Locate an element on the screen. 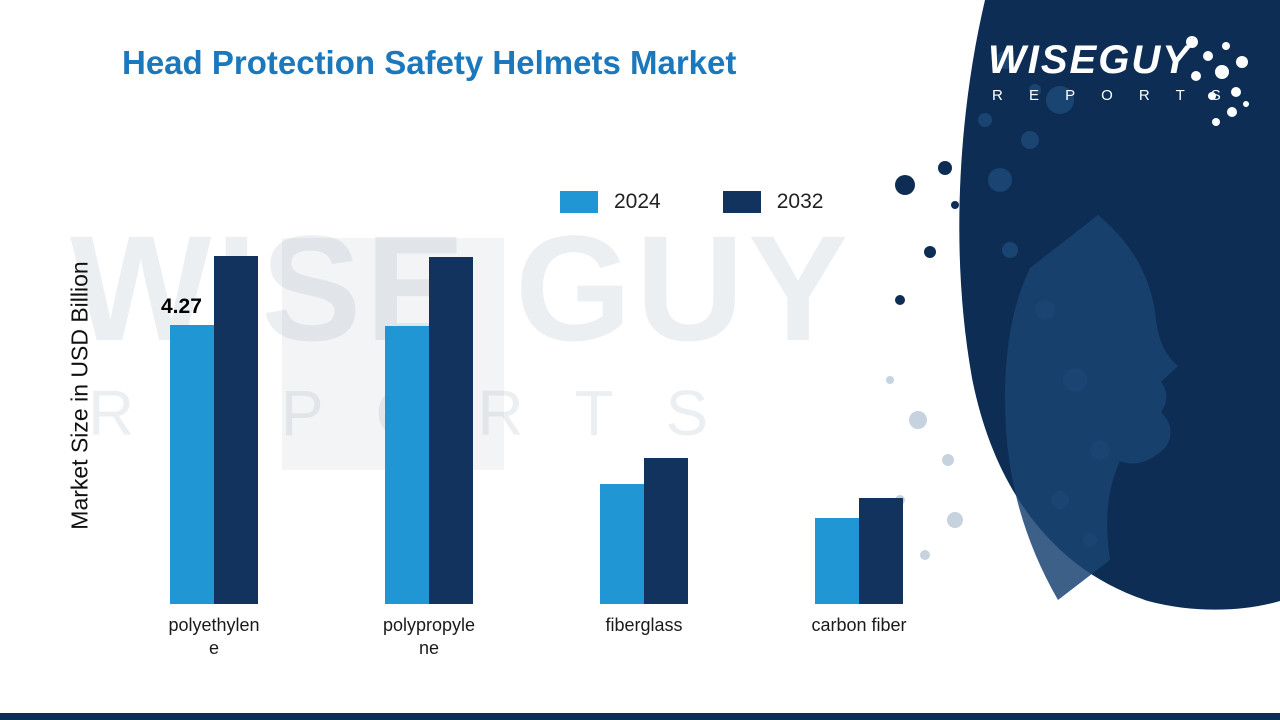  bar-value-label: 4.27 is located at coordinates (181, 306).